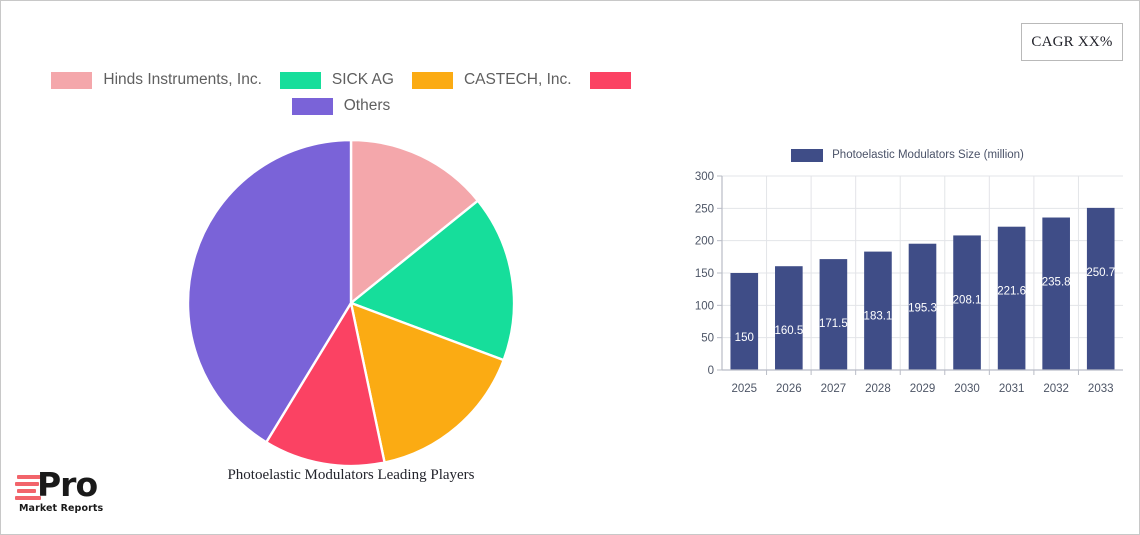 The image size is (1140, 535). I want to click on bar-value-label: 221.6, so click(1011, 292).